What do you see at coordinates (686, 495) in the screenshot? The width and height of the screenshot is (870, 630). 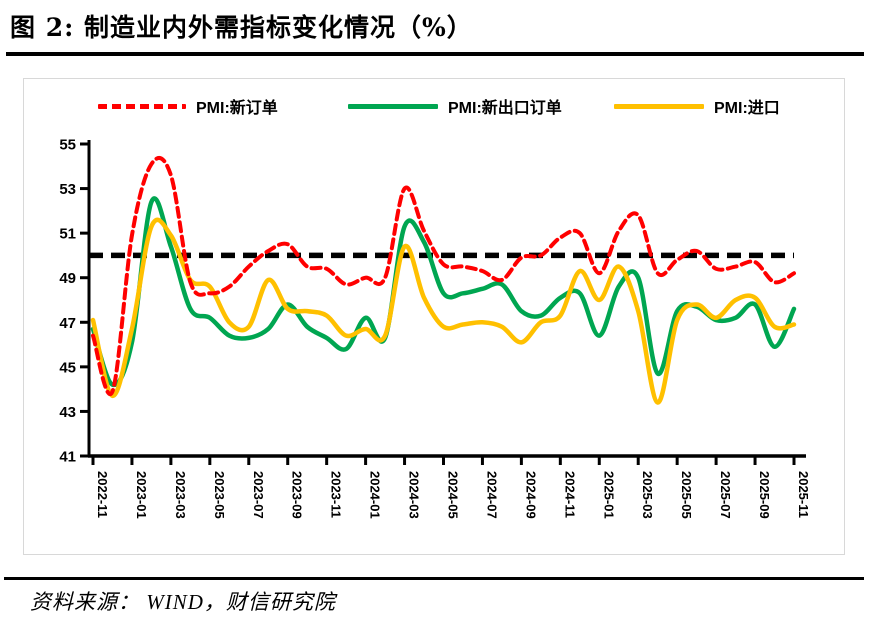 I see `x-tick-label: 2025-05` at bounding box center [686, 495].